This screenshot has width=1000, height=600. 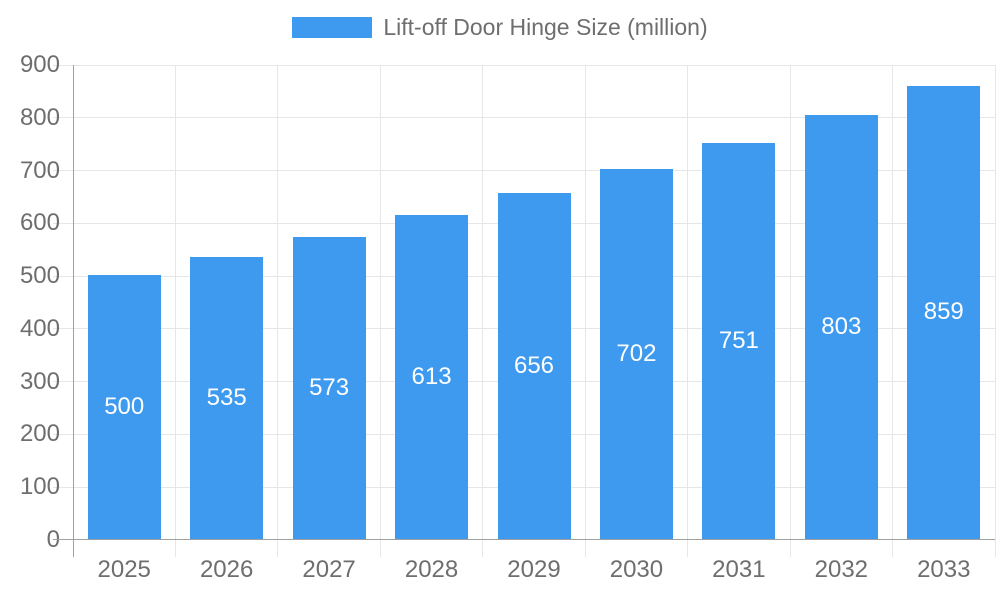 I want to click on y-axis-tick-label: 300, so click(x=39, y=381).